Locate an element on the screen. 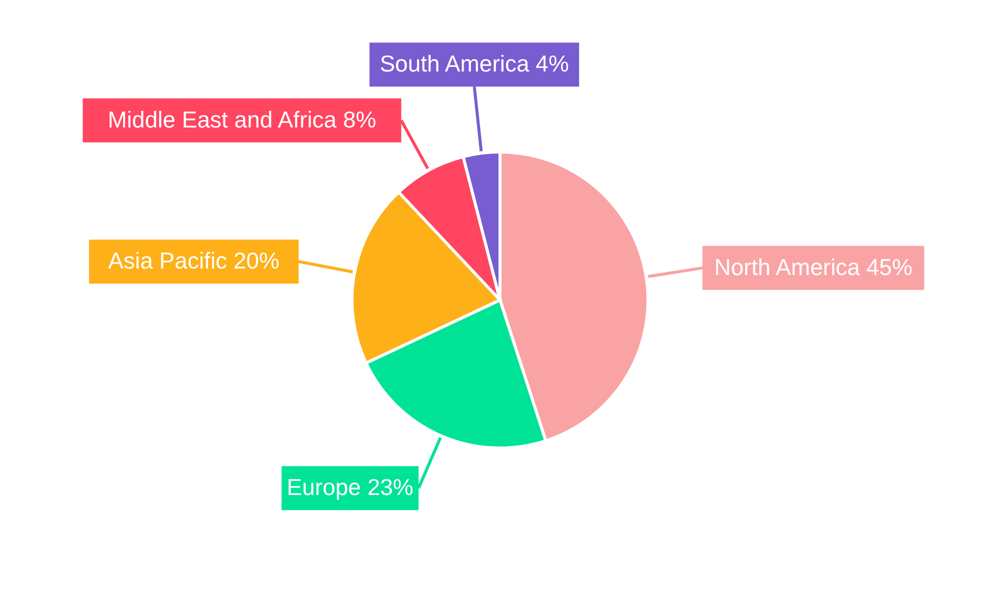 This screenshot has height=600, width=1000. slice-label: Middle East and Africa 8% is located at coordinates (242, 119).